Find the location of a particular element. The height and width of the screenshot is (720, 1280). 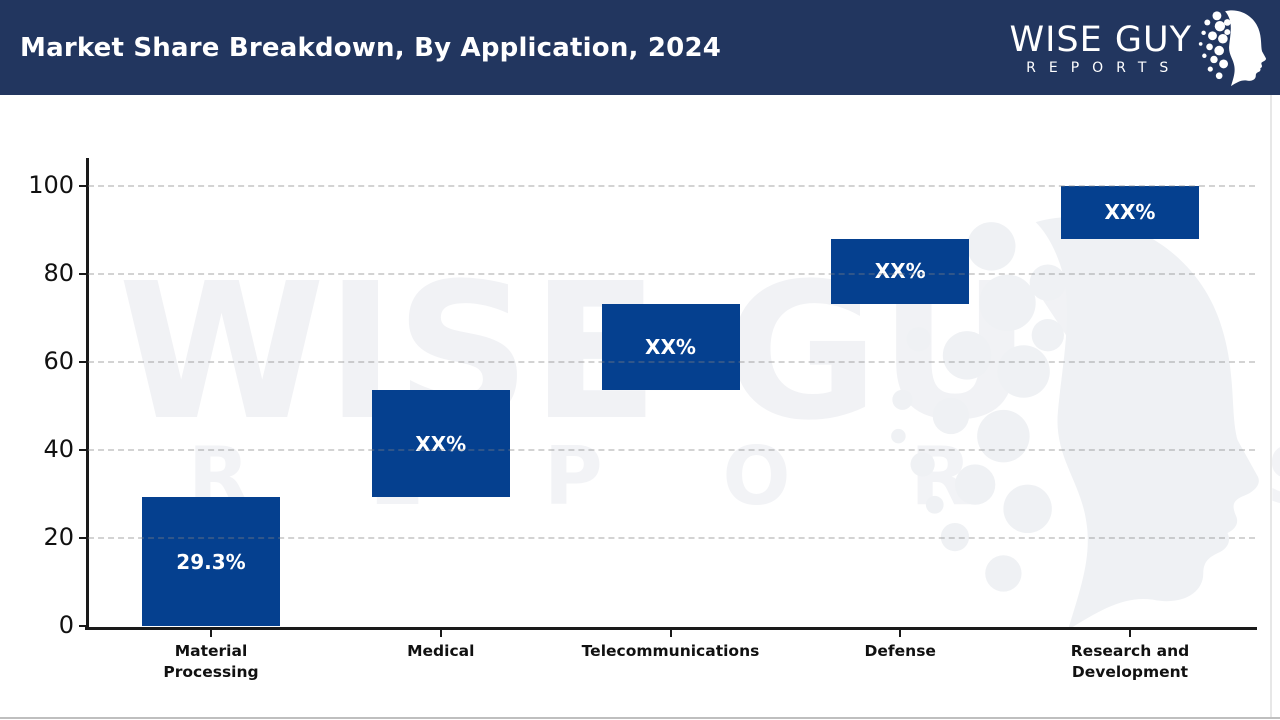

x-category-label-line: Material is located at coordinates (211, 651).